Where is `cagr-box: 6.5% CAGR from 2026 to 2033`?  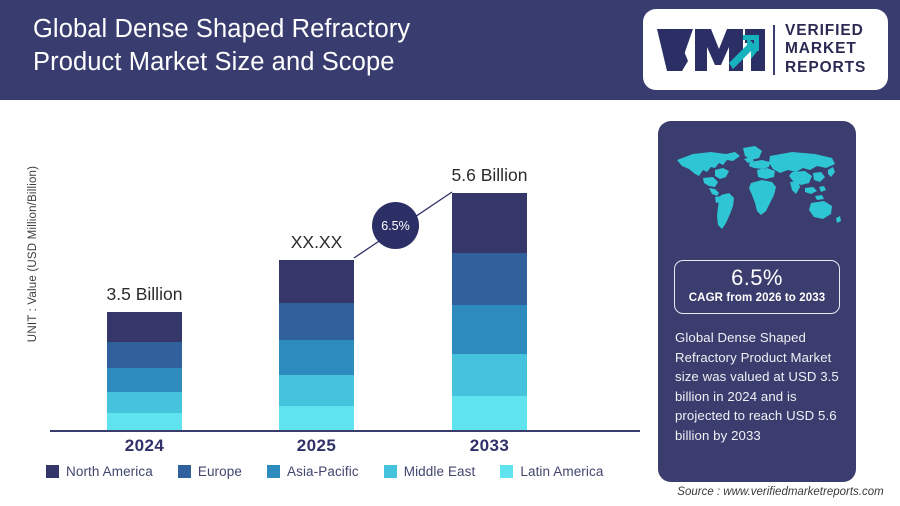 cagr-box: 6.5% CAGR from 2026 to 2033 is located at coordinates (757, 287).